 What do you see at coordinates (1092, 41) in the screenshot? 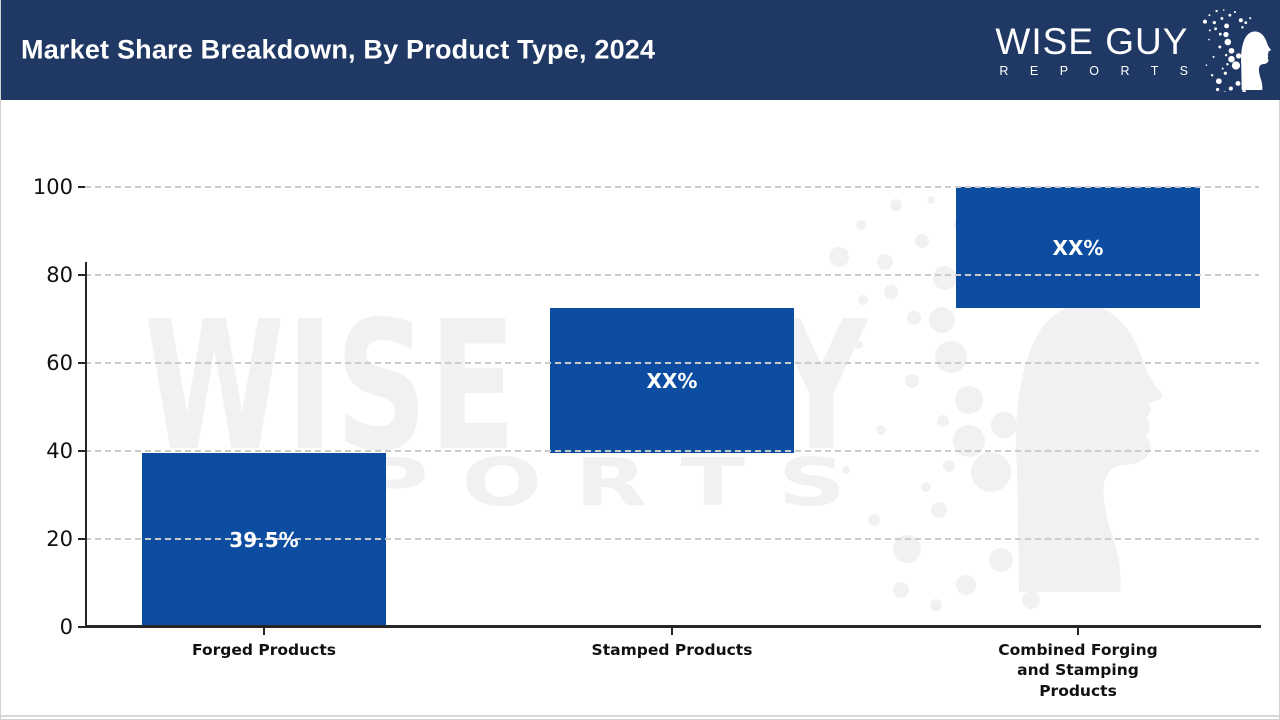
I see `brand-name: WISE GUY` at bounding box center [1092, 41].